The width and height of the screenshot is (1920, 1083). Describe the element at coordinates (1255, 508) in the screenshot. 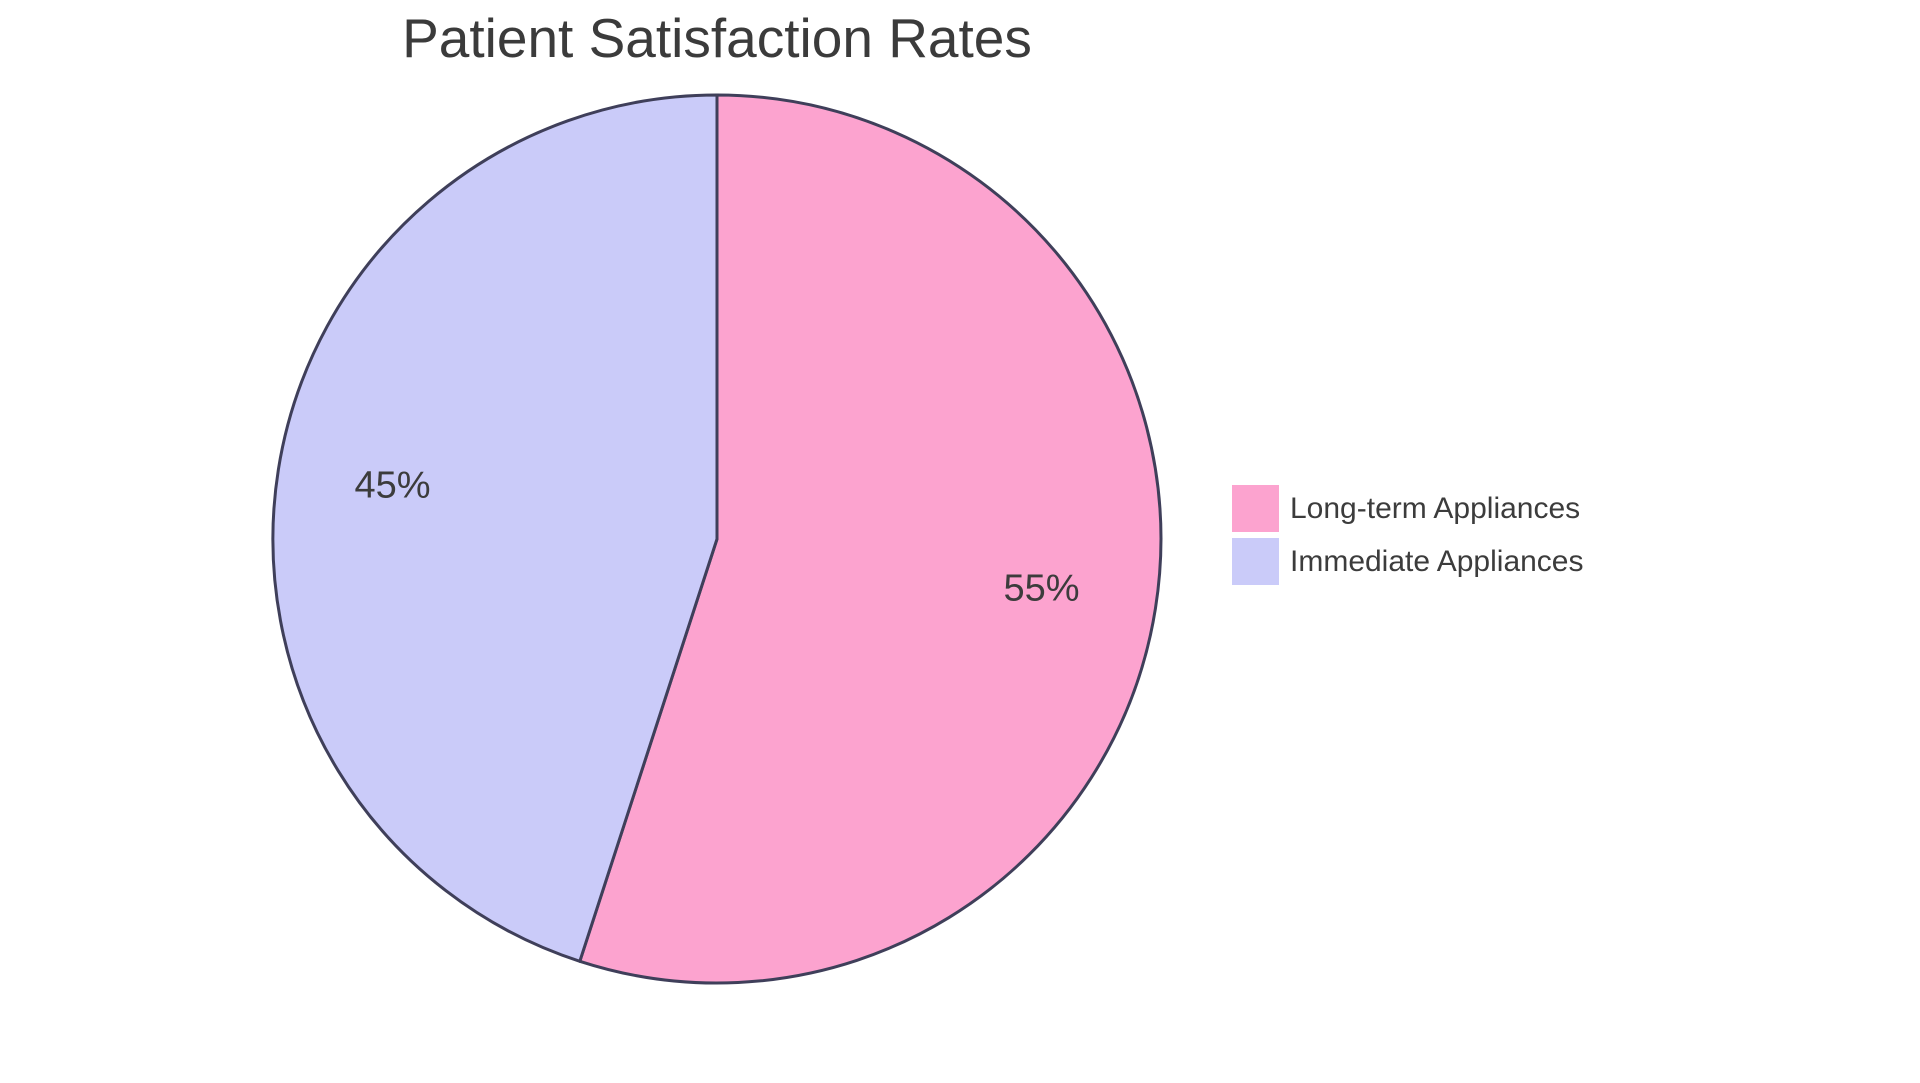

I see `legend-swatch-long-term` at that location.